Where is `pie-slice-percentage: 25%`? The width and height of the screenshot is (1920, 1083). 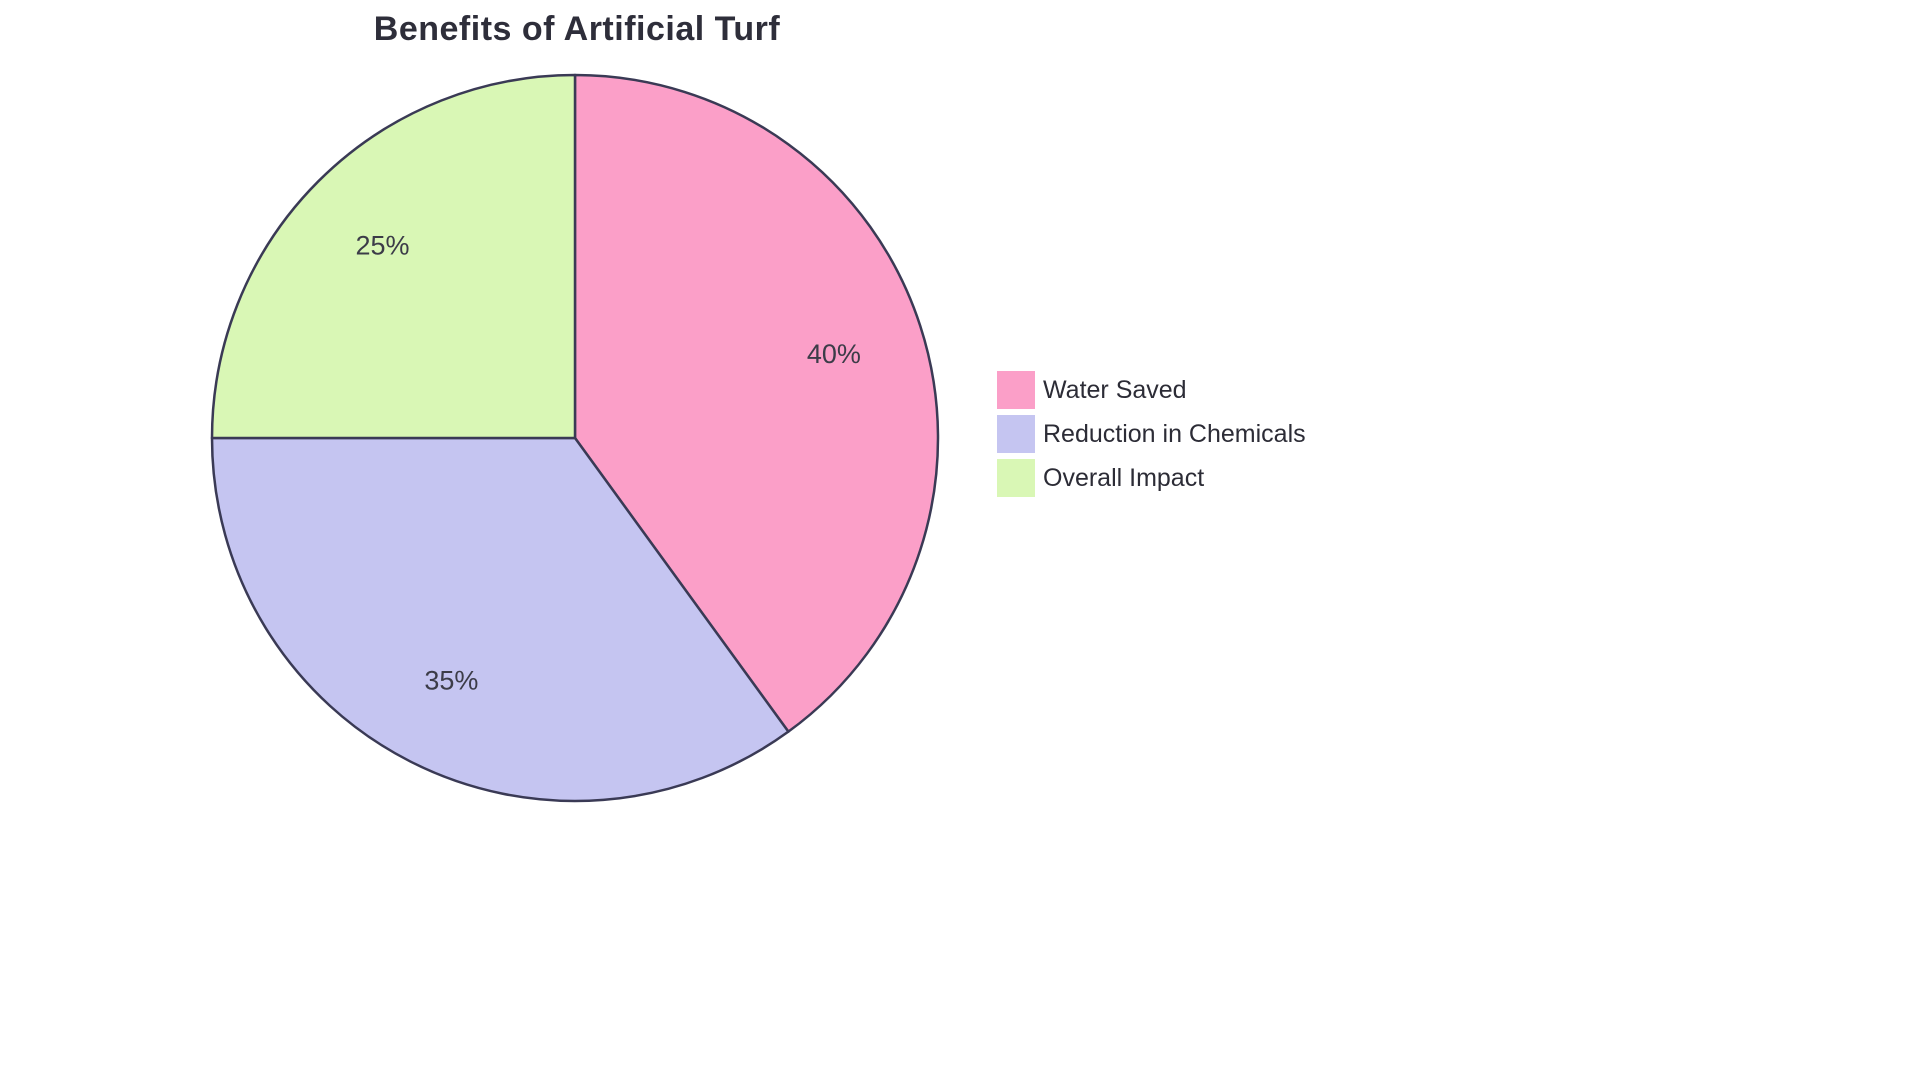 pie-slice-percentage: 25% is located at coordinates (382, 246).